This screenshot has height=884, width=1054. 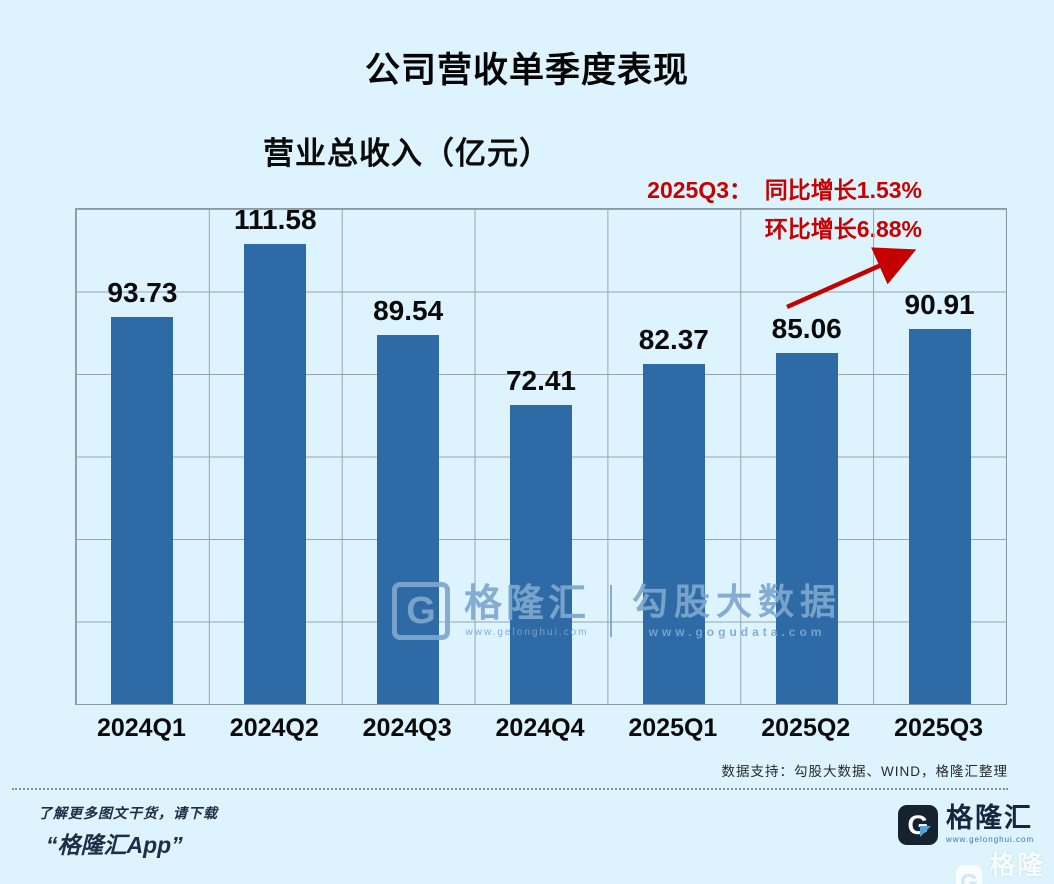 I want to click on watermark-brand-block: 格隆汇 www.gelonghui.com, so click(x=527, y=611).